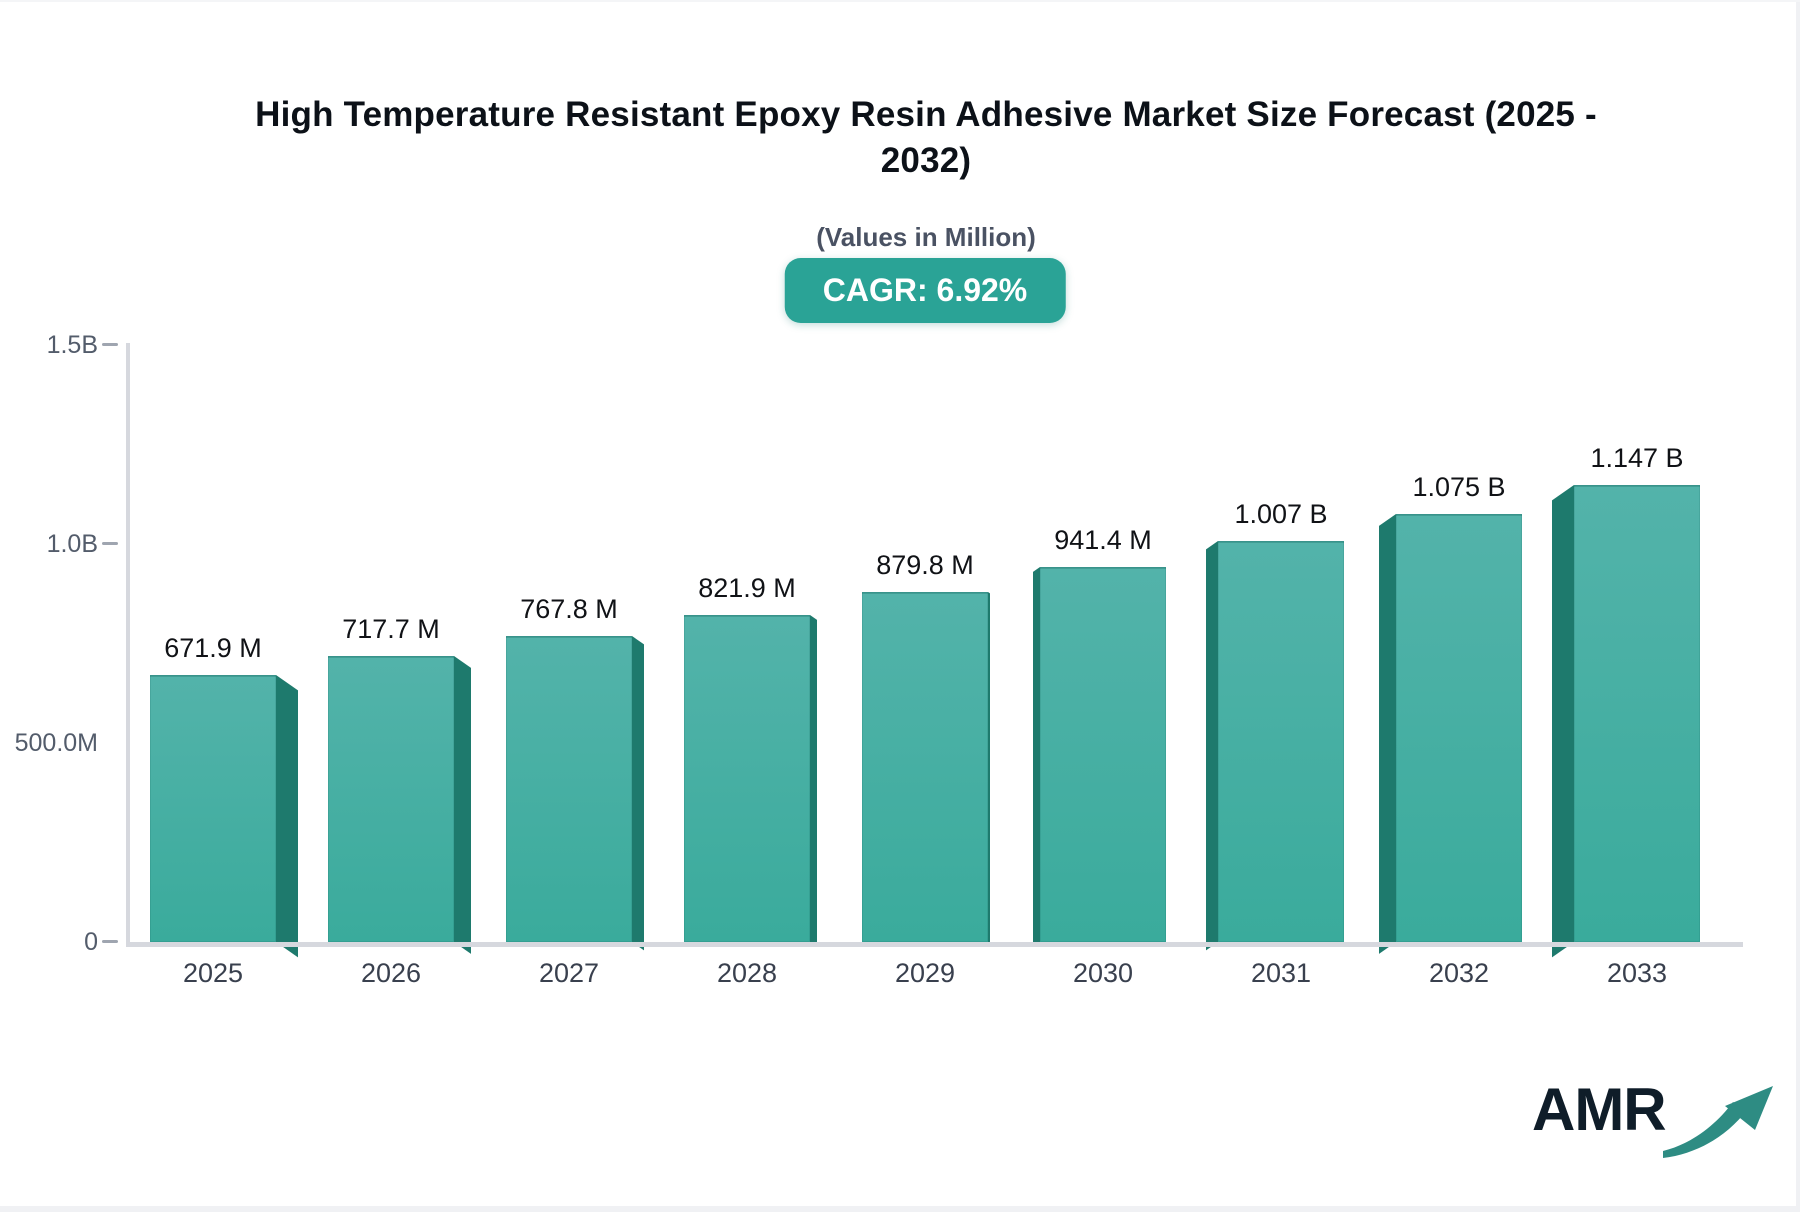 The width and height of the screenshot is (1800, 1212). What do you see at coordinates (391, 973) in the screenshot?
I see `x-axis-label-2026: 2026` at bounding box center [391, 973].